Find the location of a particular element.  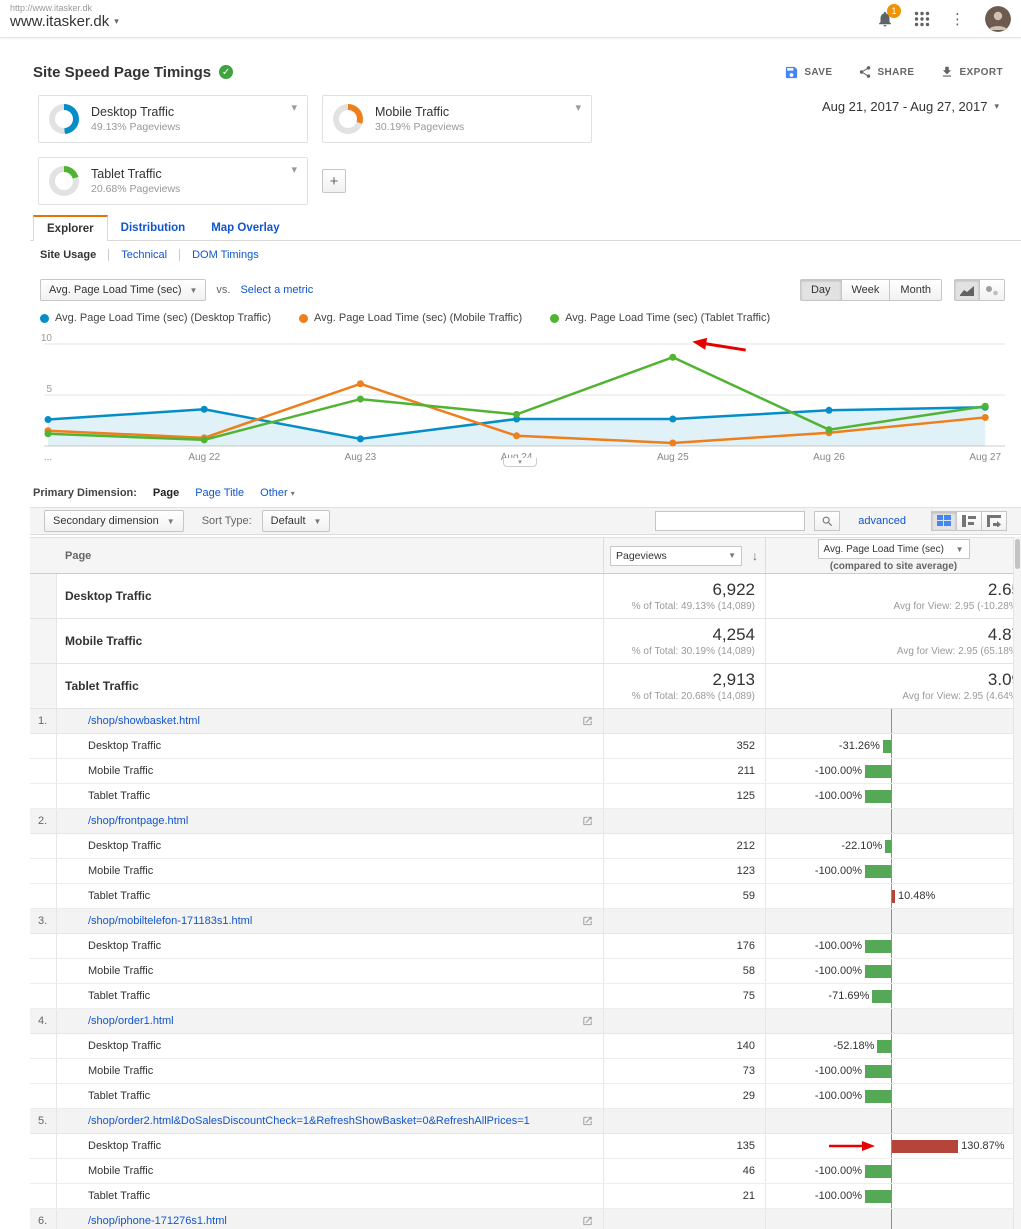

search-button is located at coordinates (827, 521).